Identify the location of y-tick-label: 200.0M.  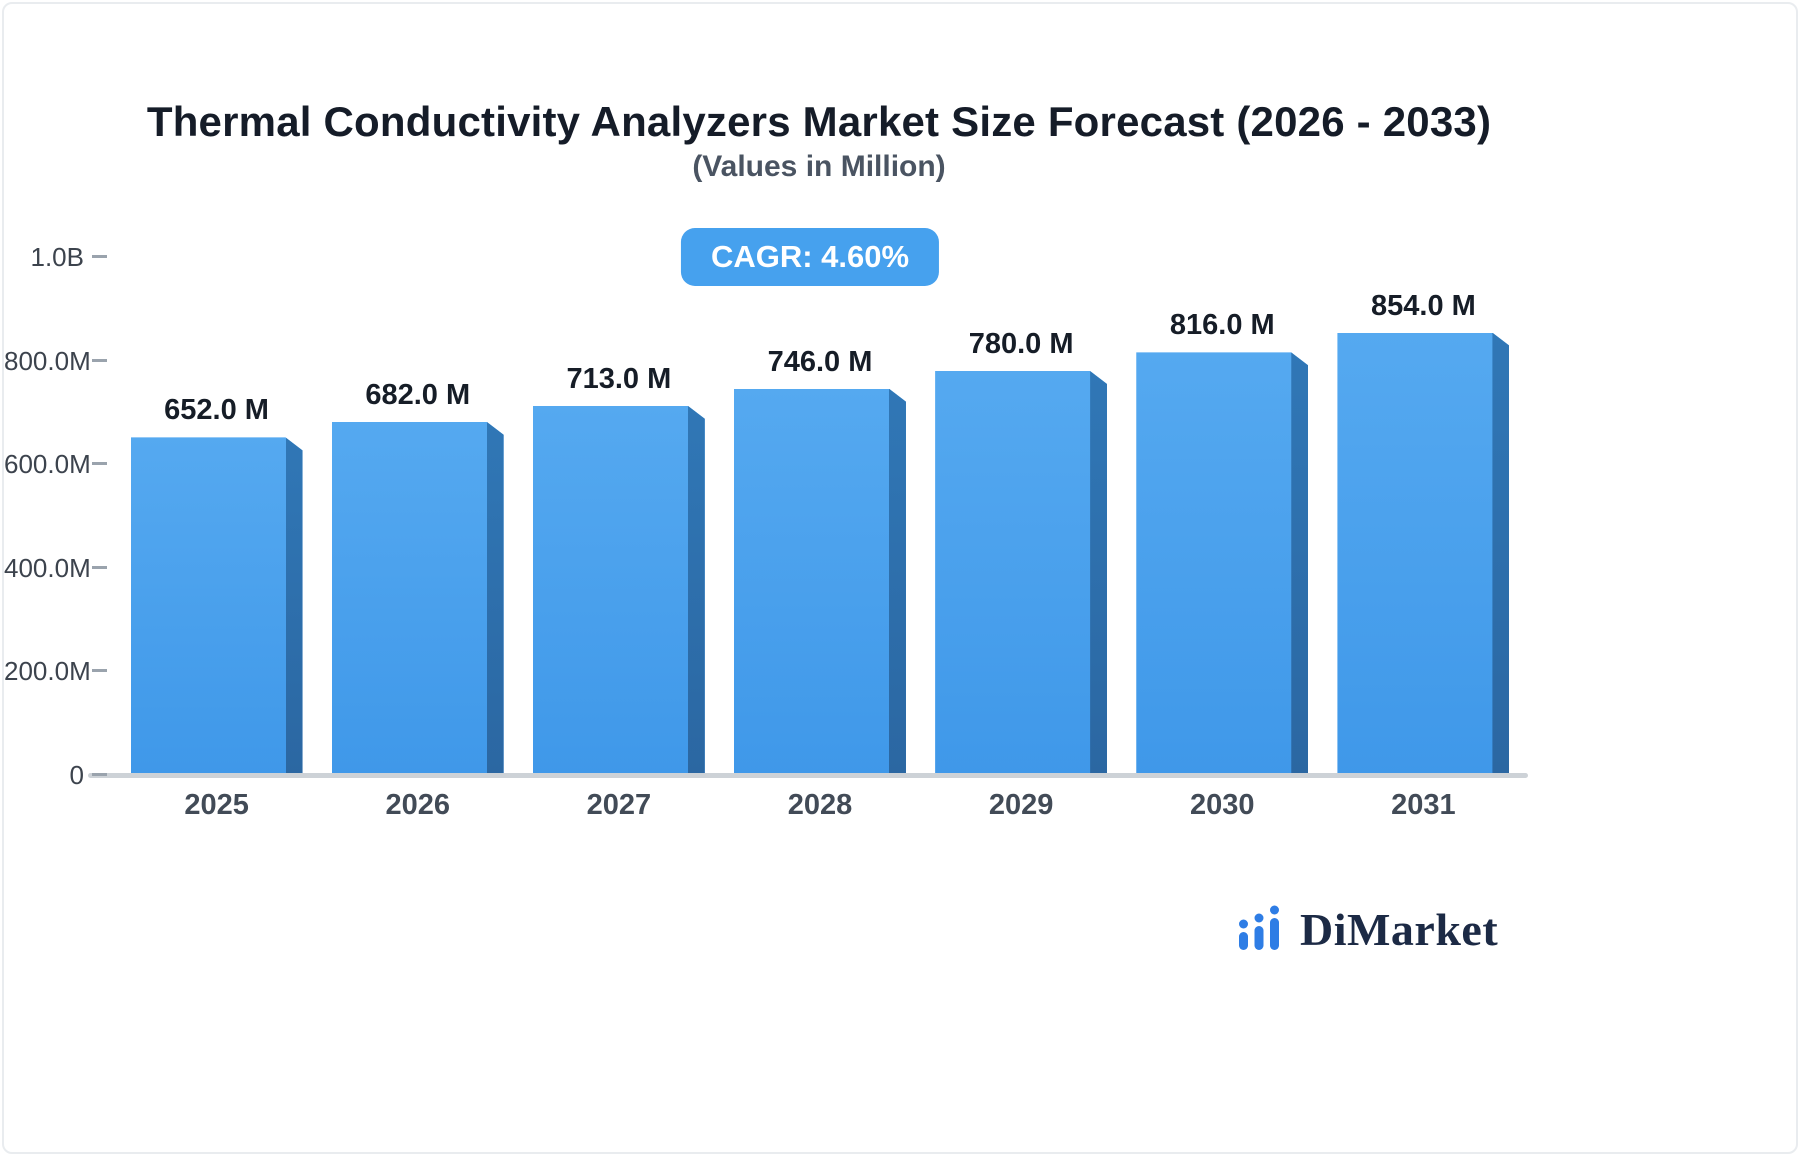
(47, 671).